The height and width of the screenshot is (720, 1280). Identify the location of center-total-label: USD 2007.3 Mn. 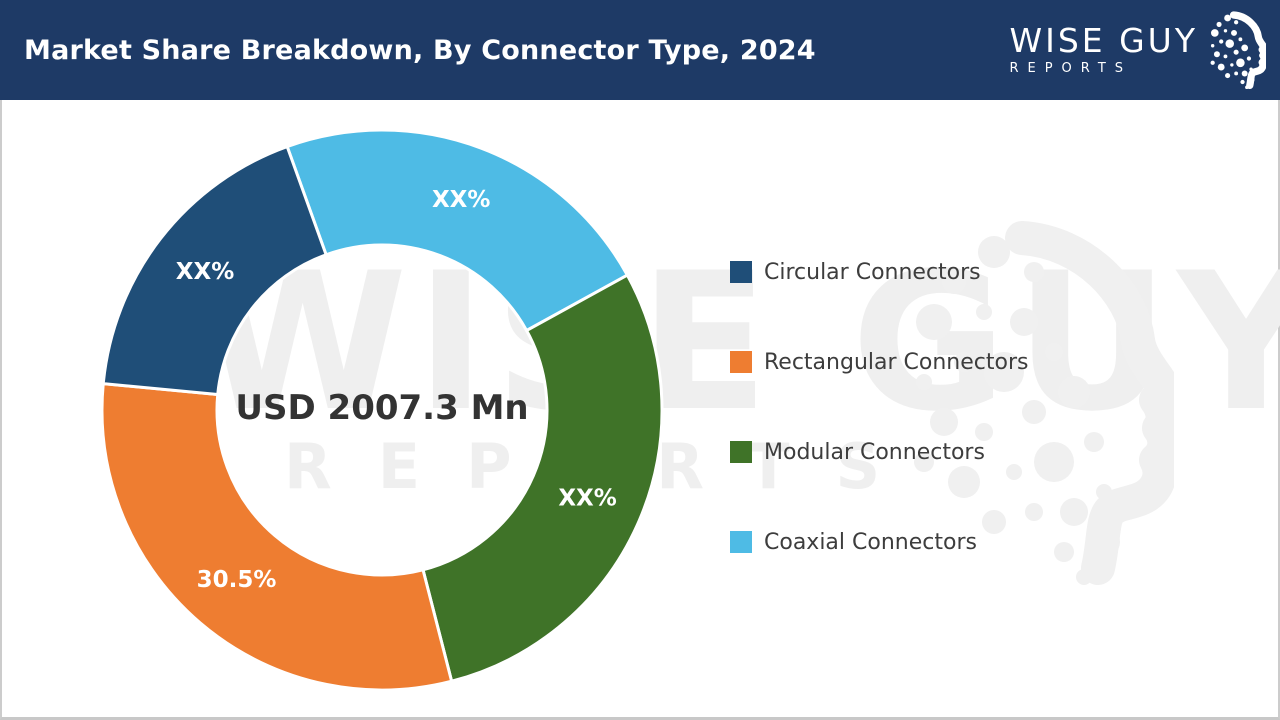
(382, 408).